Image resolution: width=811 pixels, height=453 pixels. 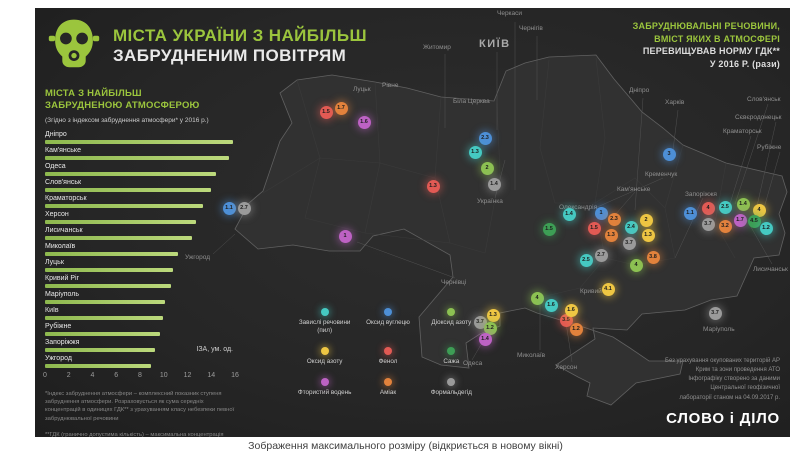 What do you see at coordinates (324, 356) in the screenshot?
I see `legend-item: Оксид азоту` at bounding box center [324, 356].